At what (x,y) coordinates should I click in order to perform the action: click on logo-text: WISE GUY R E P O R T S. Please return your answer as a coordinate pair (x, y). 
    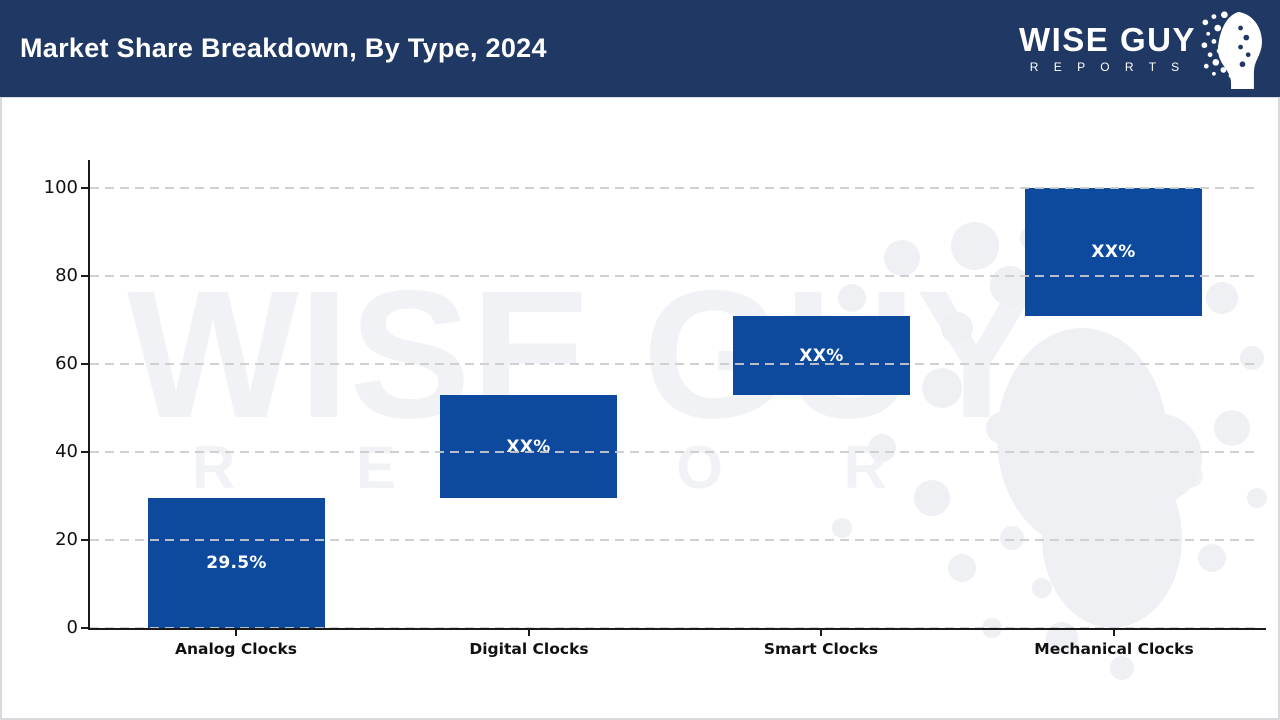
    Looking at the image, I should click on (1107, 48).